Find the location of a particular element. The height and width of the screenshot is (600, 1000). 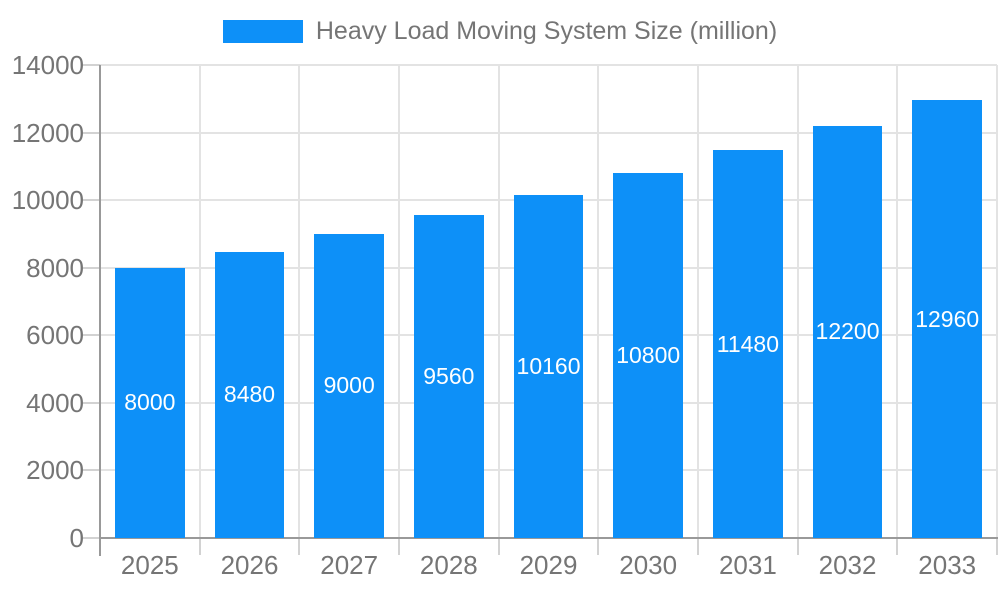

y-tick-label: 14000 is located at coordinates (47, 65).